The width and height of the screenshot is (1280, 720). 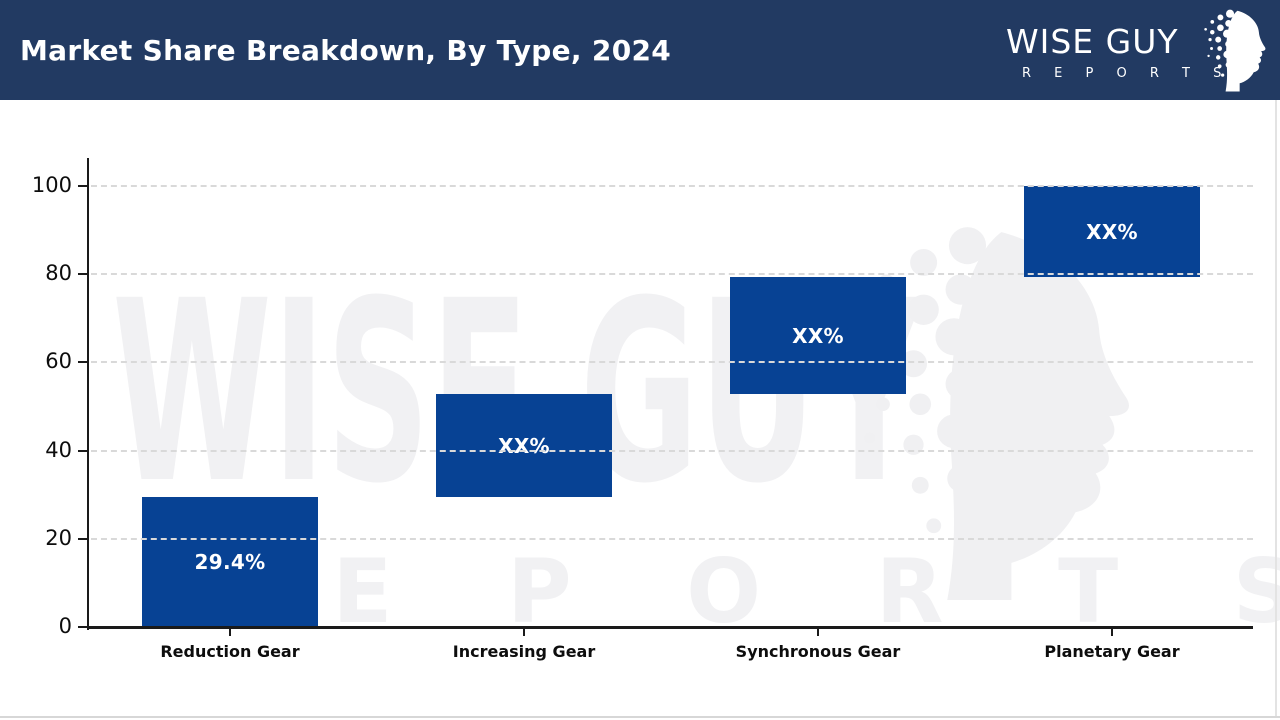 I want to click on y-axis-tick-label: 0, so click(x=65, y=626).